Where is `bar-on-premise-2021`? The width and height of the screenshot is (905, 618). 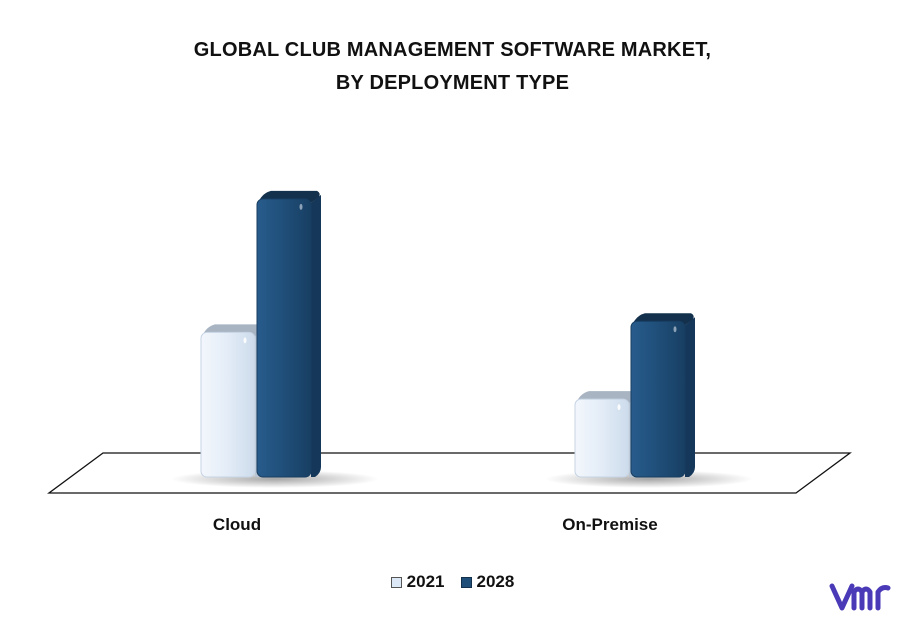
bar-on-premise-2021 is located at coordinates (606, 434).